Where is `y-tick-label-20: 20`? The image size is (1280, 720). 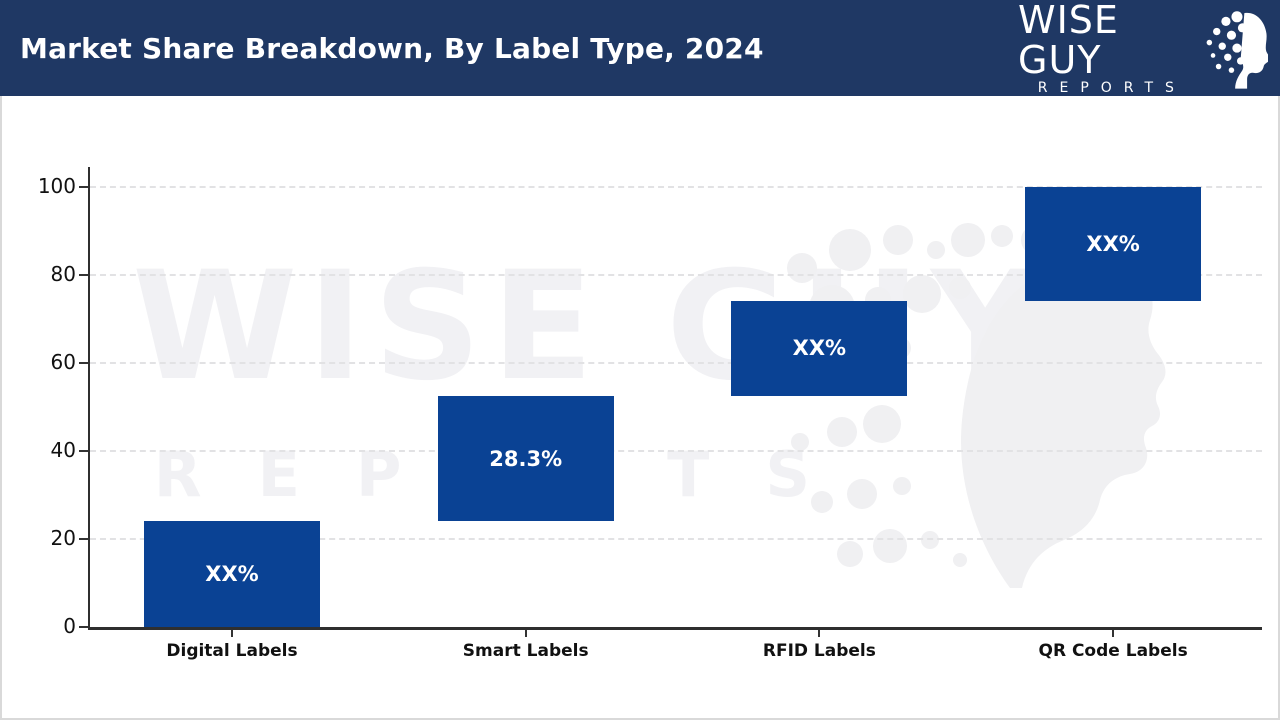
y-tick-label-20: 20 is located at coordinates (63, 538).